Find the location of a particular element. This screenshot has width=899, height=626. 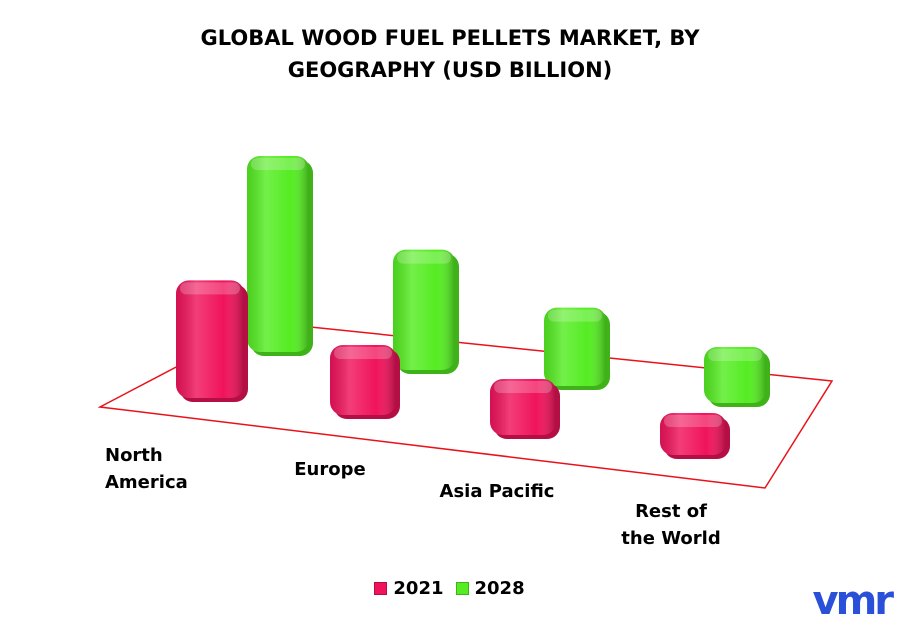

legend-item: 2021 is located at coordinates (409, 588).